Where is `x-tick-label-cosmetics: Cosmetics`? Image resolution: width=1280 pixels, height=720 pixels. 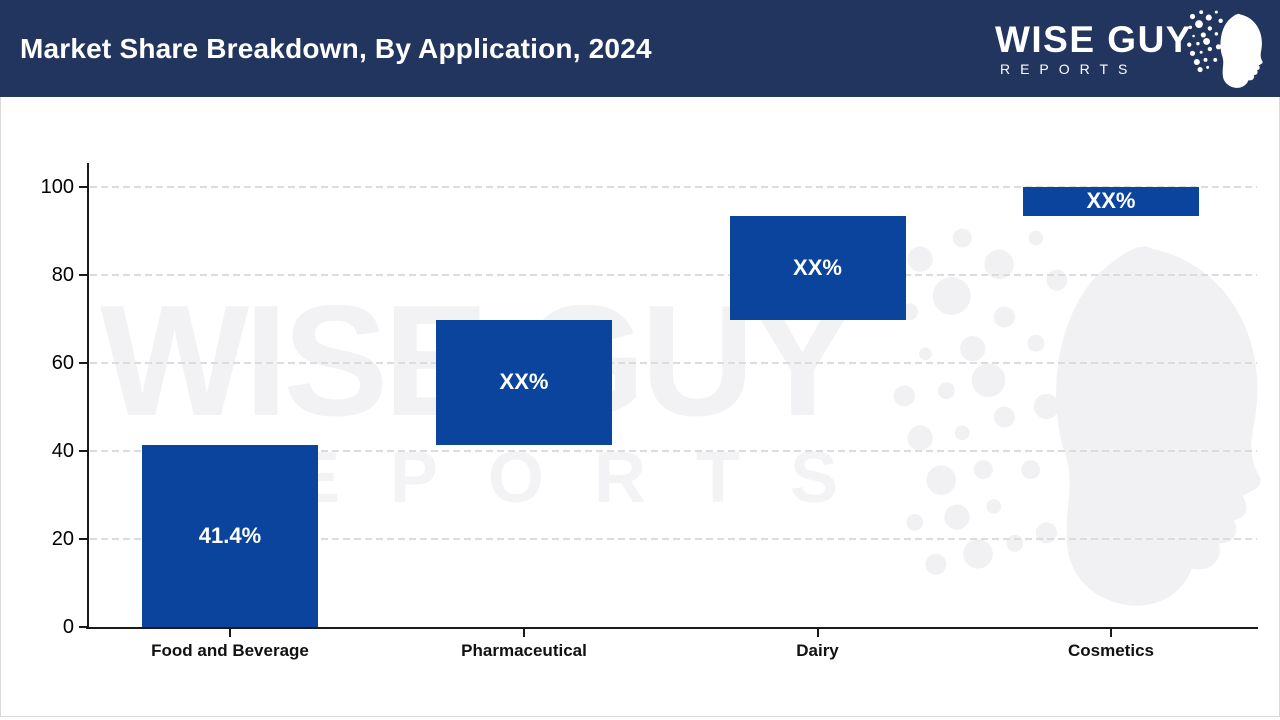
x-tick-label-cosmetics: Cosmetics is located at coordinates (1111, 650).